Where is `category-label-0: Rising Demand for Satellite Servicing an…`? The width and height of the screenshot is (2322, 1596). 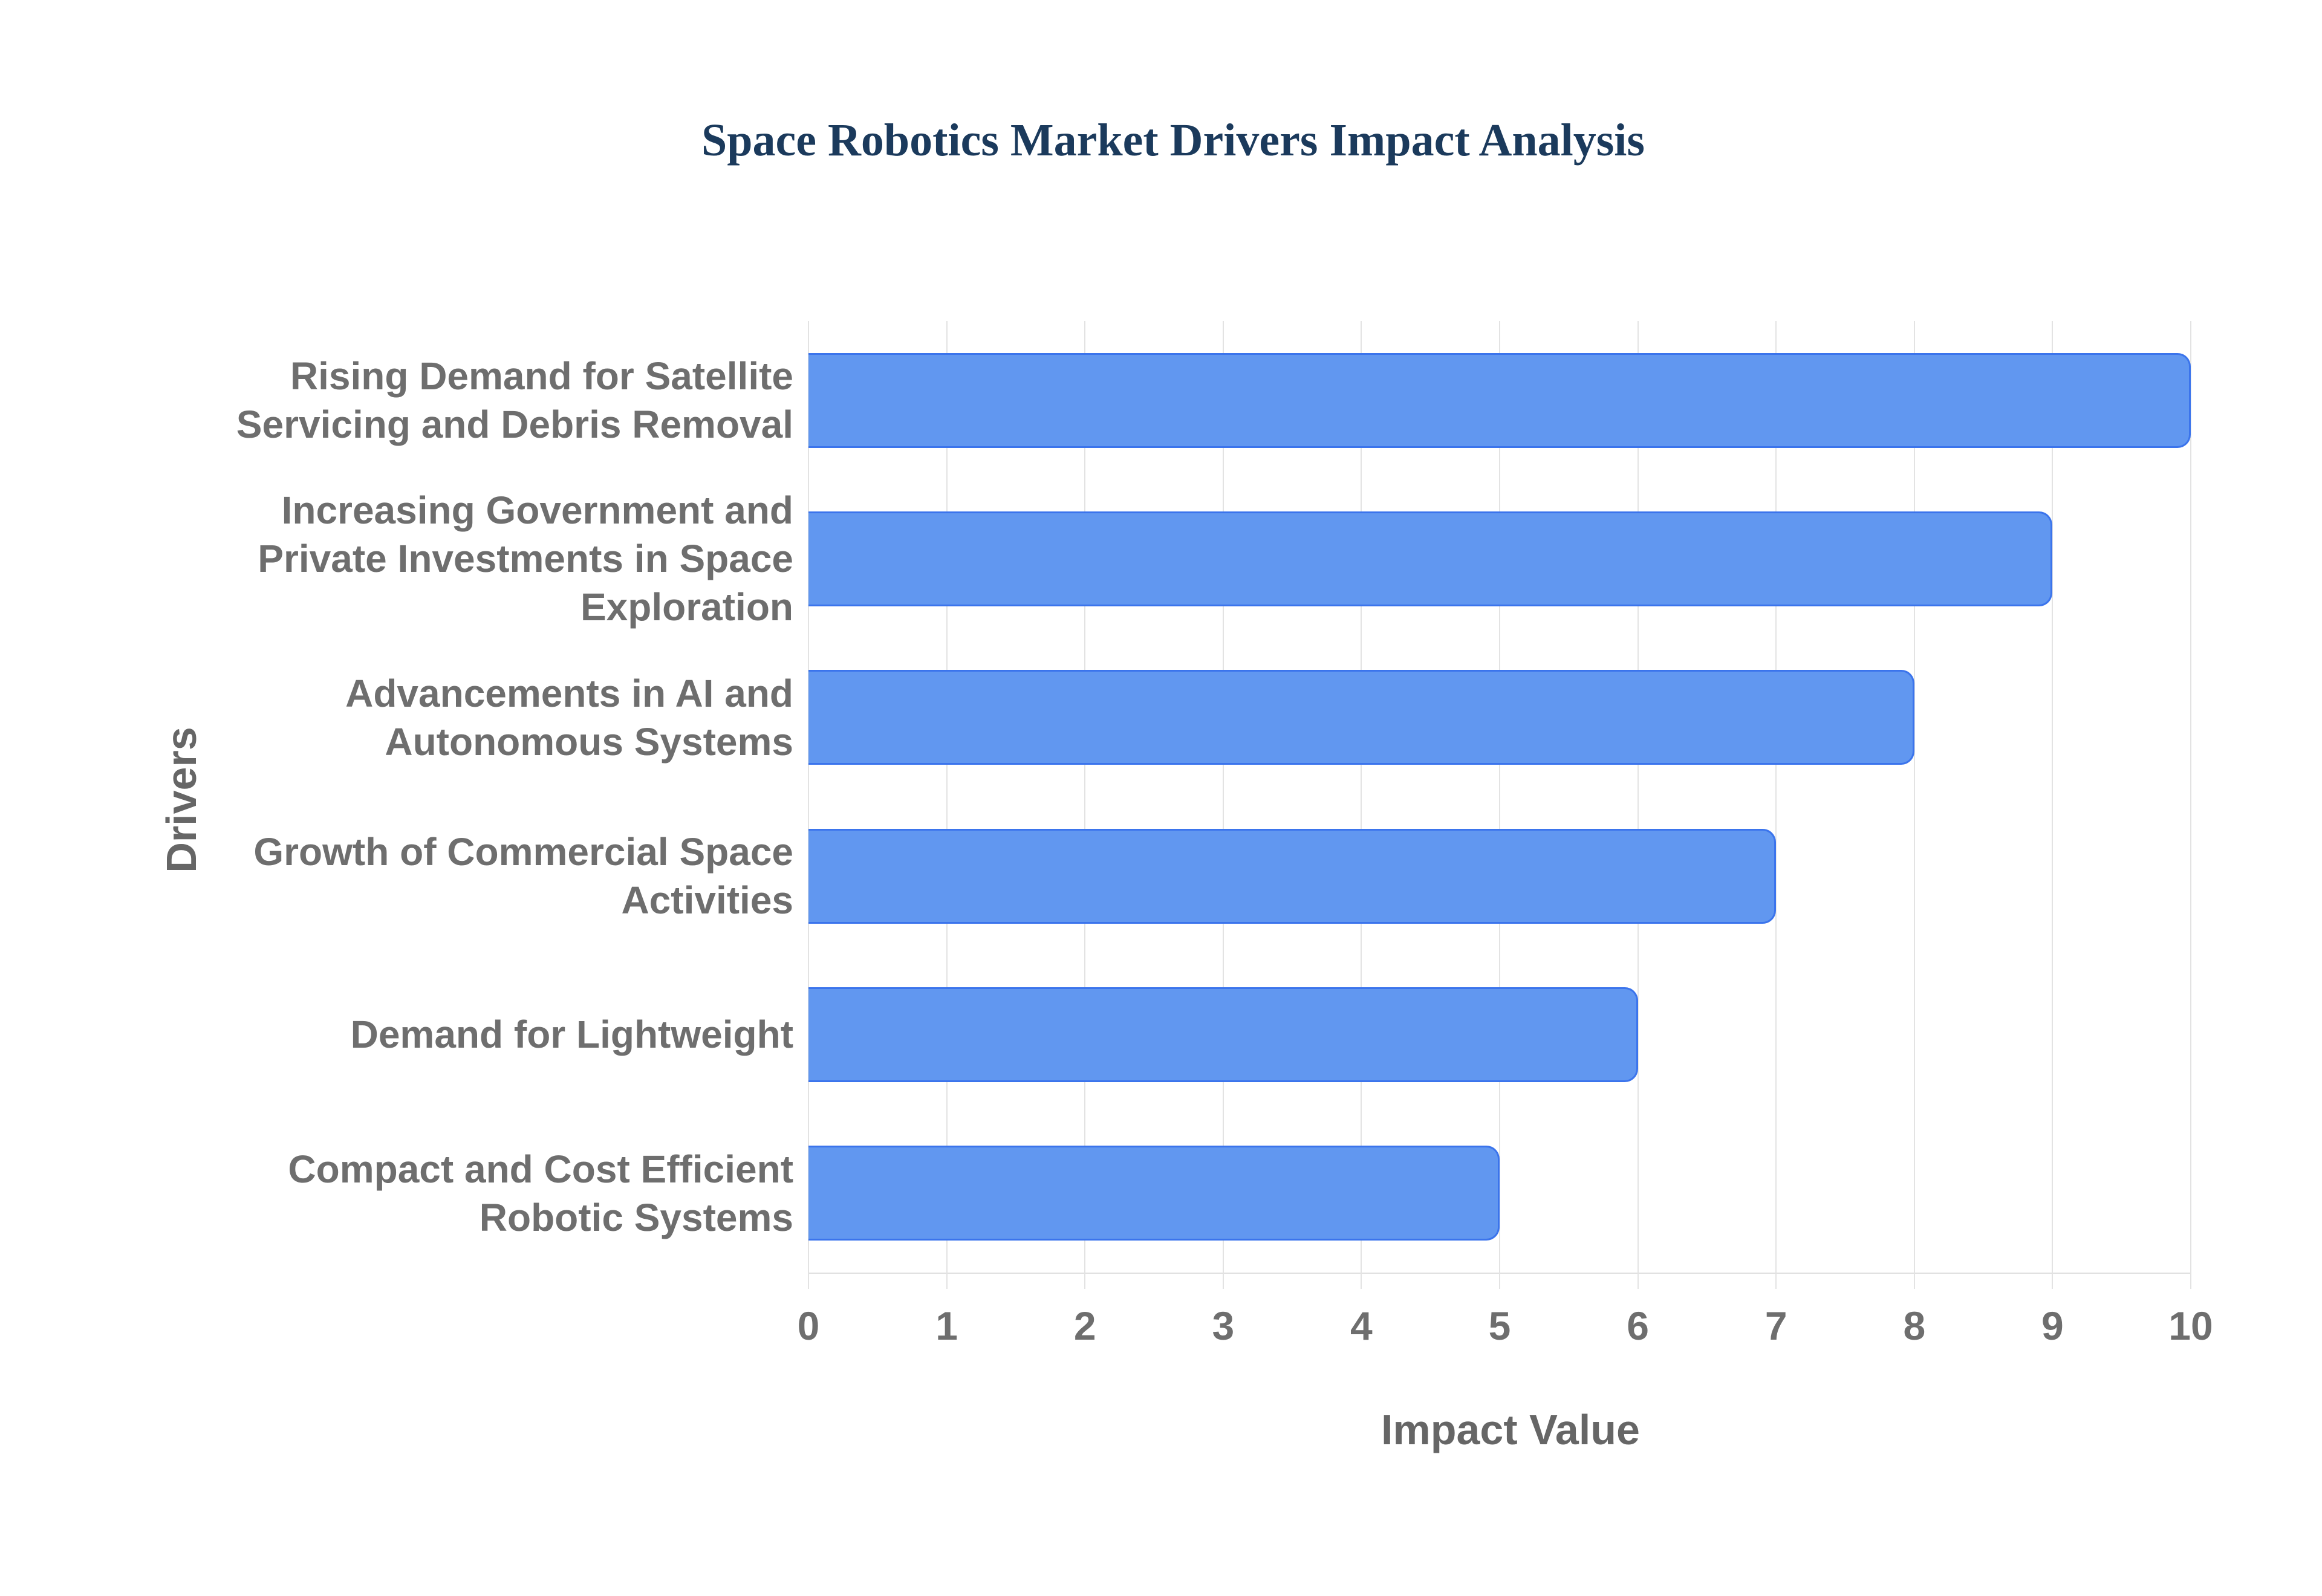 category-label-0: Rising Demand for Satellite Servicing an… is located at coordinates (514, 400).